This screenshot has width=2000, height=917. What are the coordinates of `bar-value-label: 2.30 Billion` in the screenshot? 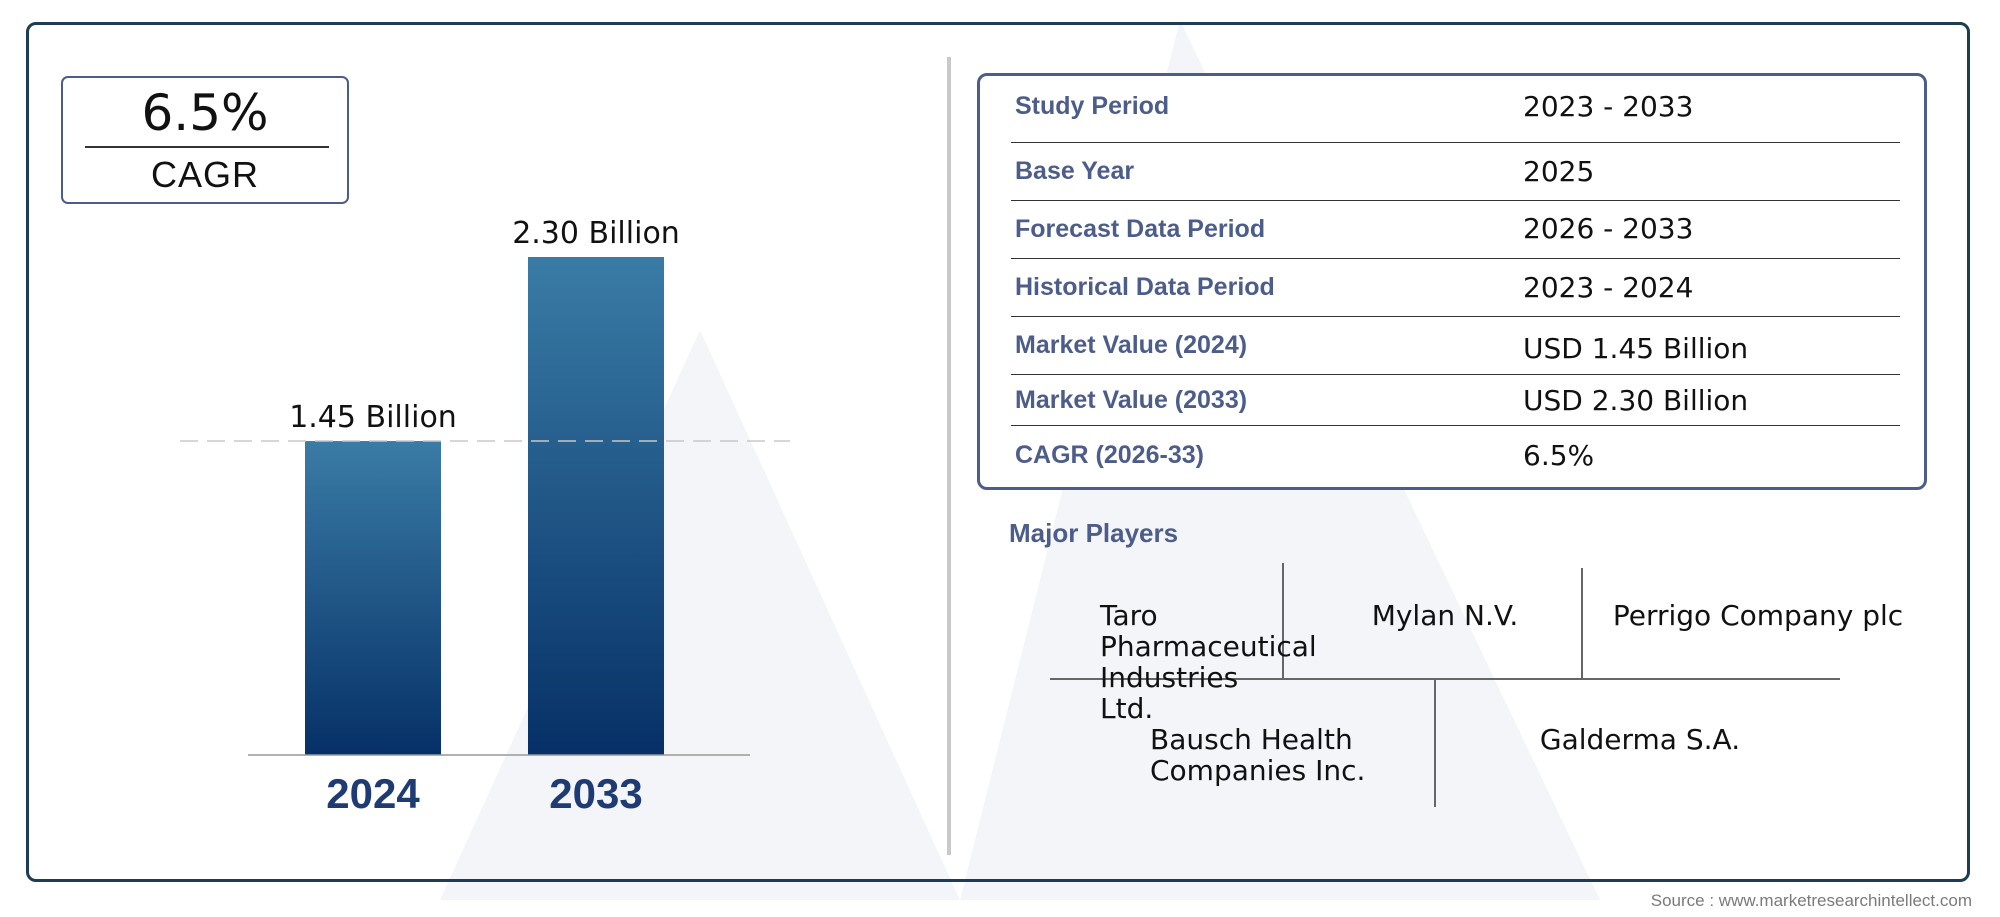 It's located at (596, 233).